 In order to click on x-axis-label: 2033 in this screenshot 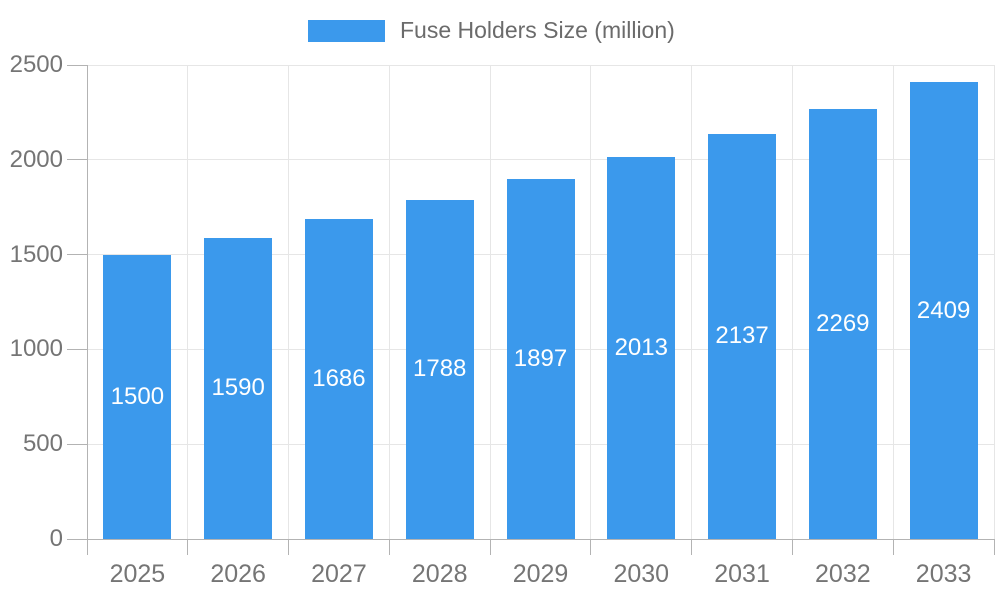, I will do `click(943, 574)`.